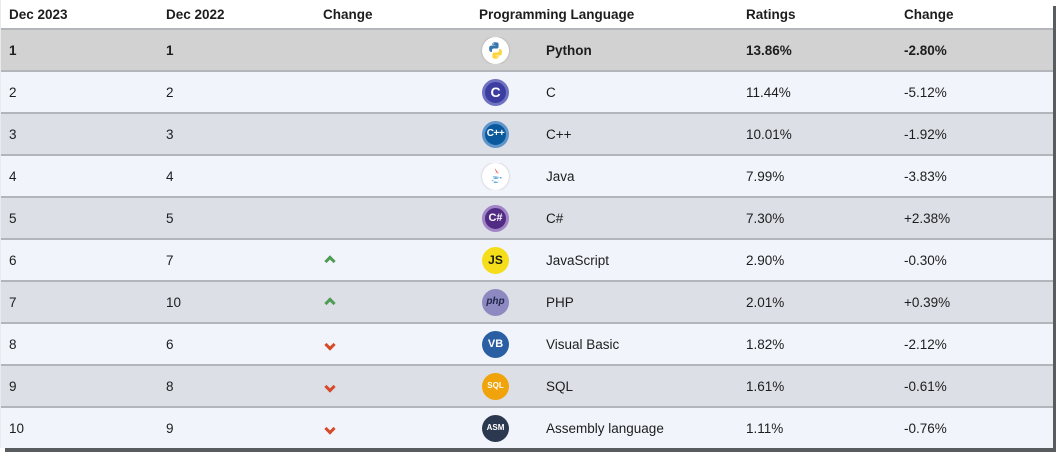 The height and width of the screenshot is (457, 1060). I want to click on javascript-icon: JS, so click(495, 260).